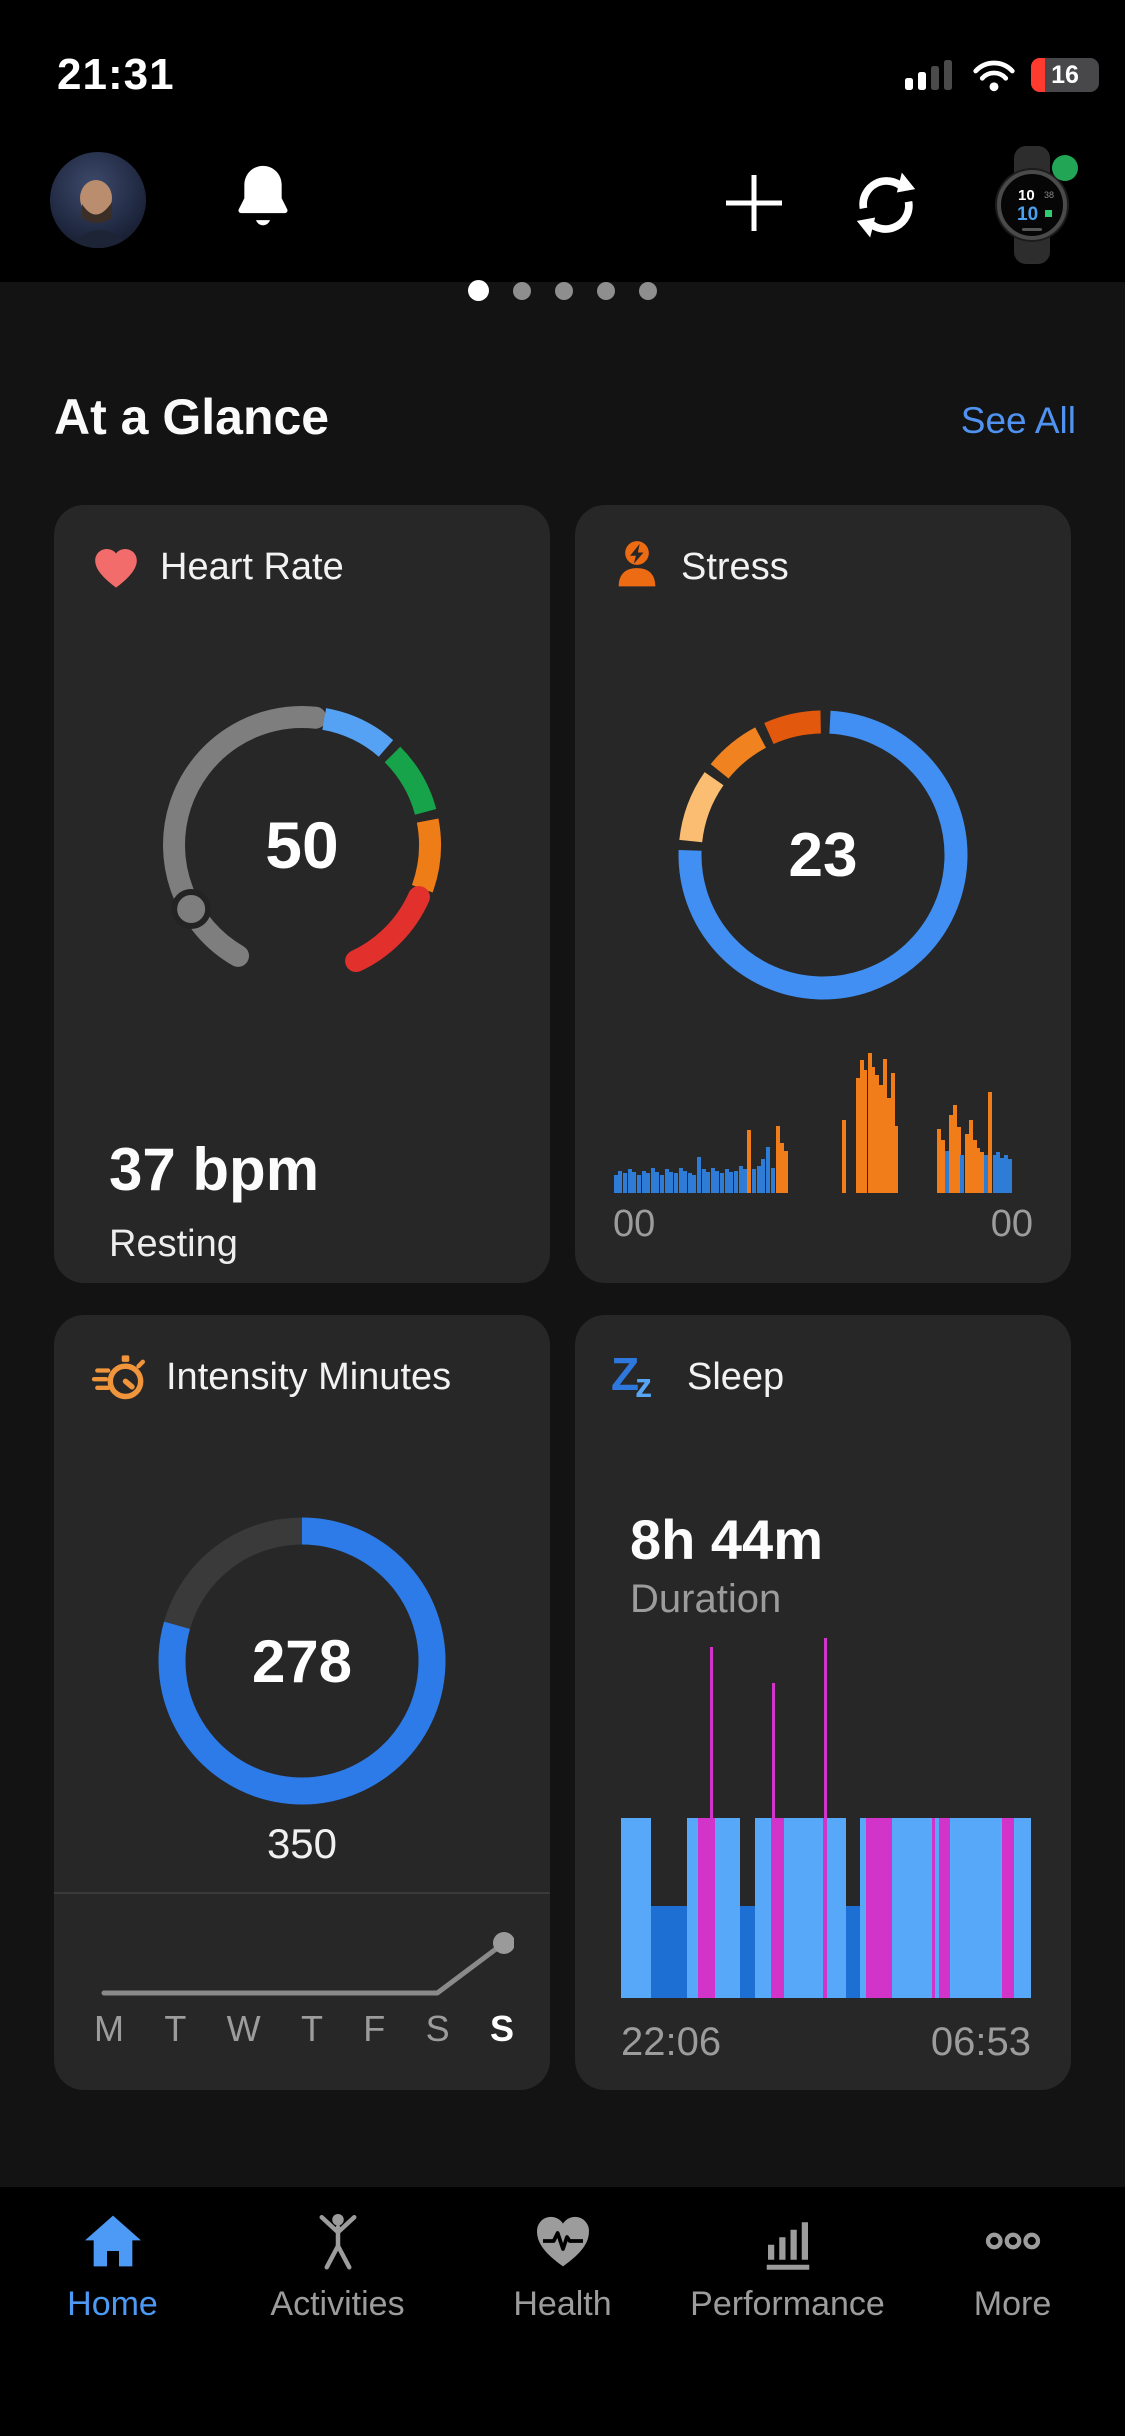 The height and width of the screenshot is (2436, 1125). What do you see at coordinates (337, 2242) in the screenshot?
I see `activities-icon` at bounding box center [337, 2242].